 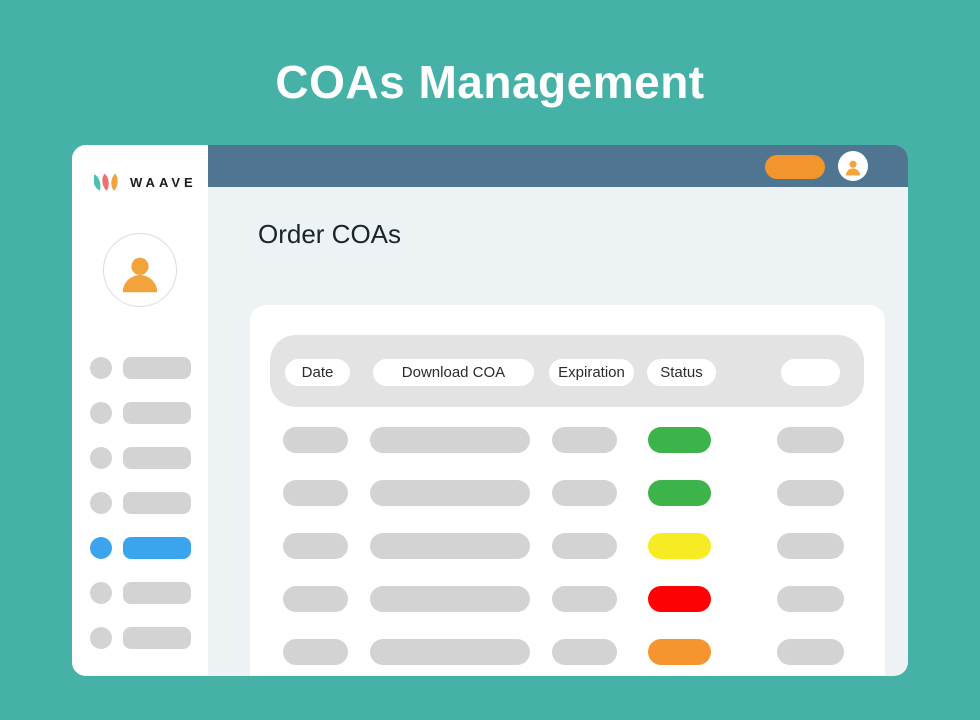 What do you see at coordinates (681, 372) in the screenshot?
I see `column-header-status: Status` at bounding box center [681, 372].